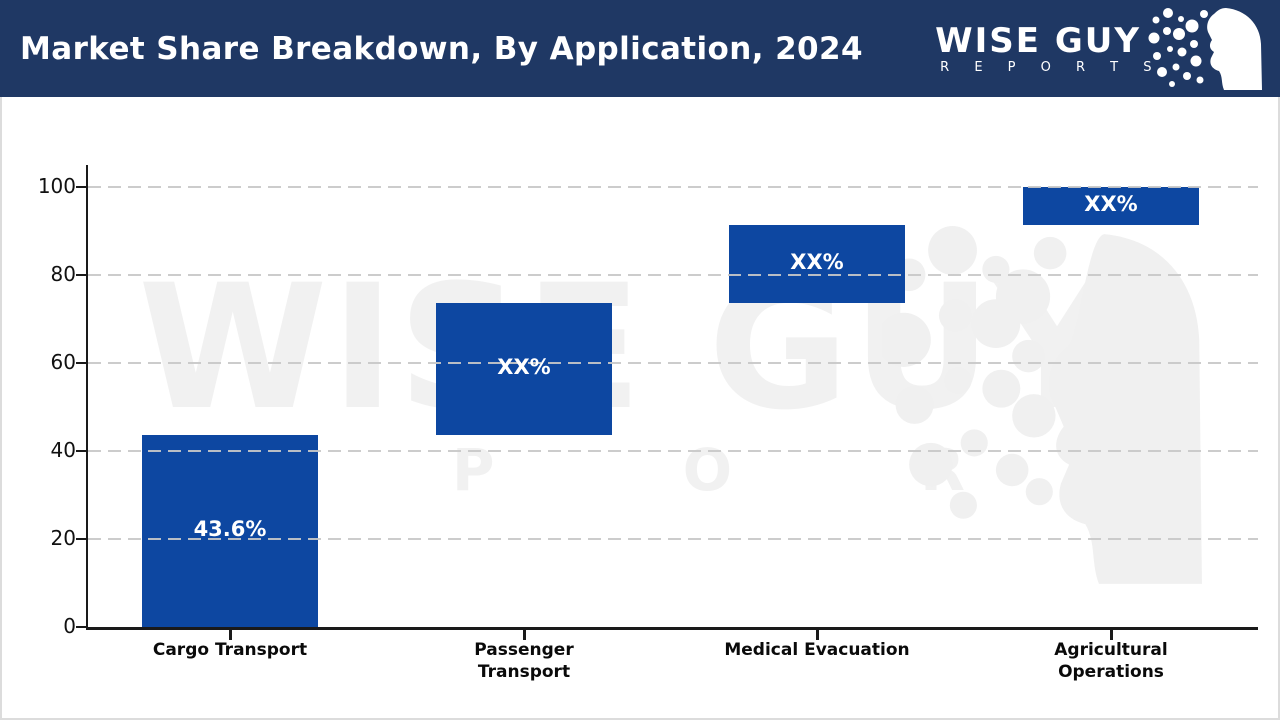 The height and width of the screenshot is (720, 1280). I want to click on x-category-label: Cargo Transport, so click(230, 650).